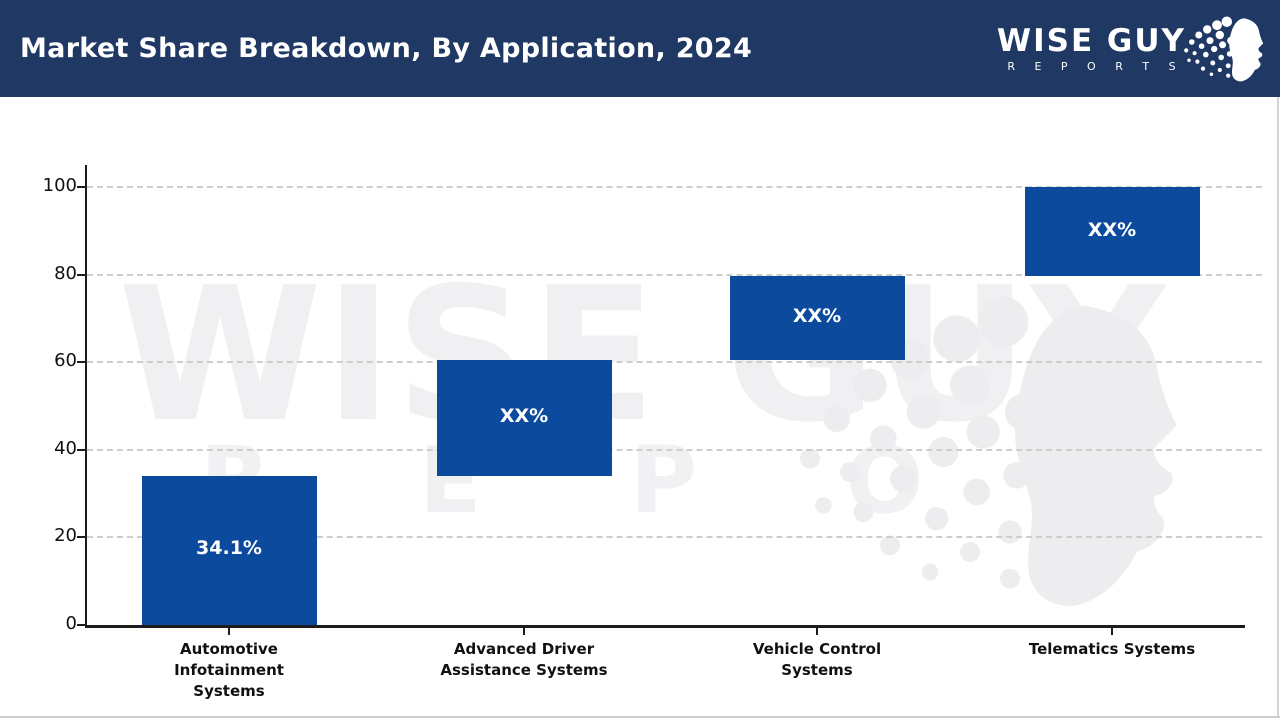 This screenshot has width=1280, height=720. Describe the element at coordinates (524, 659) in the screenshot. I see `category-label-2: Advanced Driver Assistance Systems` at that location.